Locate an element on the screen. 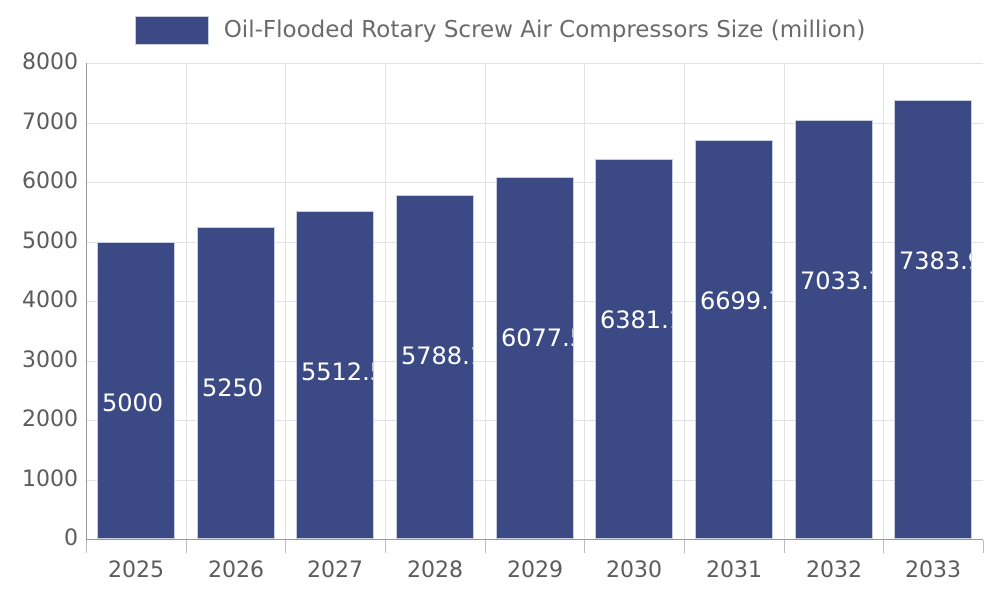  bar: 6699.73 is located at coordinates (734, 339).